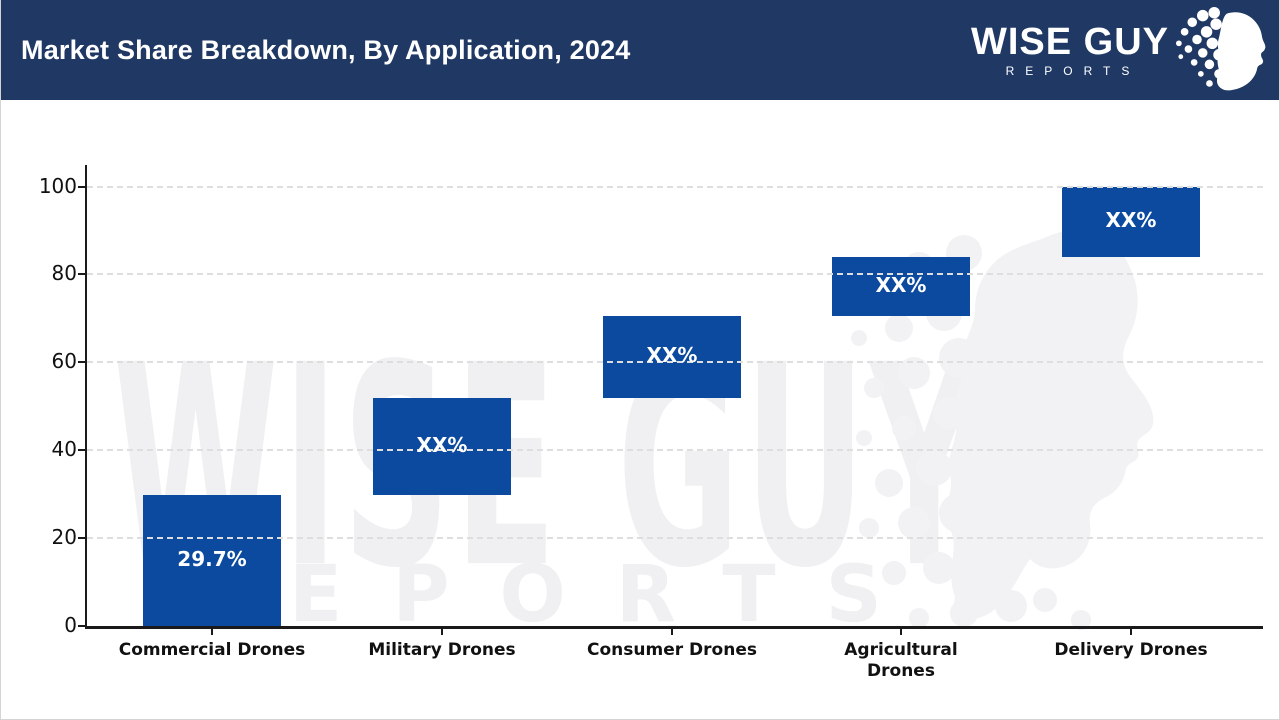 This screenshot has height=720, width=1280. What do you see at coordinates (1073, 71) in the screenshot?
I see `logo-subtitle: REPORTS` at bounding box center [1073, 71].